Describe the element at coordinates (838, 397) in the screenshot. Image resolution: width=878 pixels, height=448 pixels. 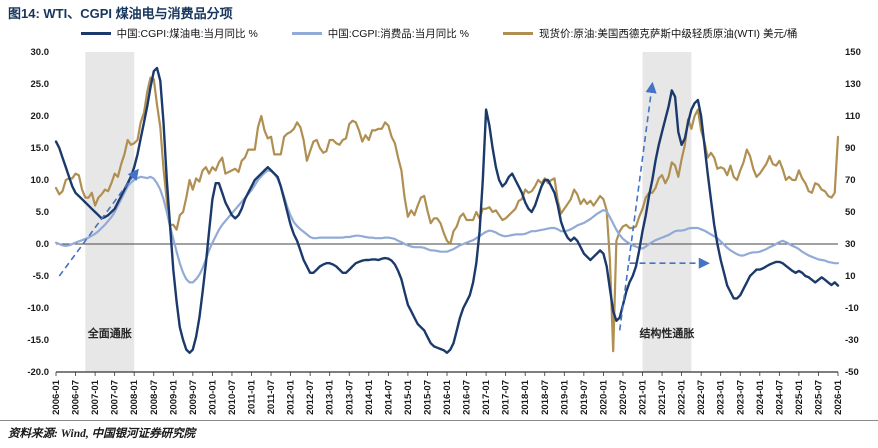
I see `x-axis-tick: 2026-01` at that location.